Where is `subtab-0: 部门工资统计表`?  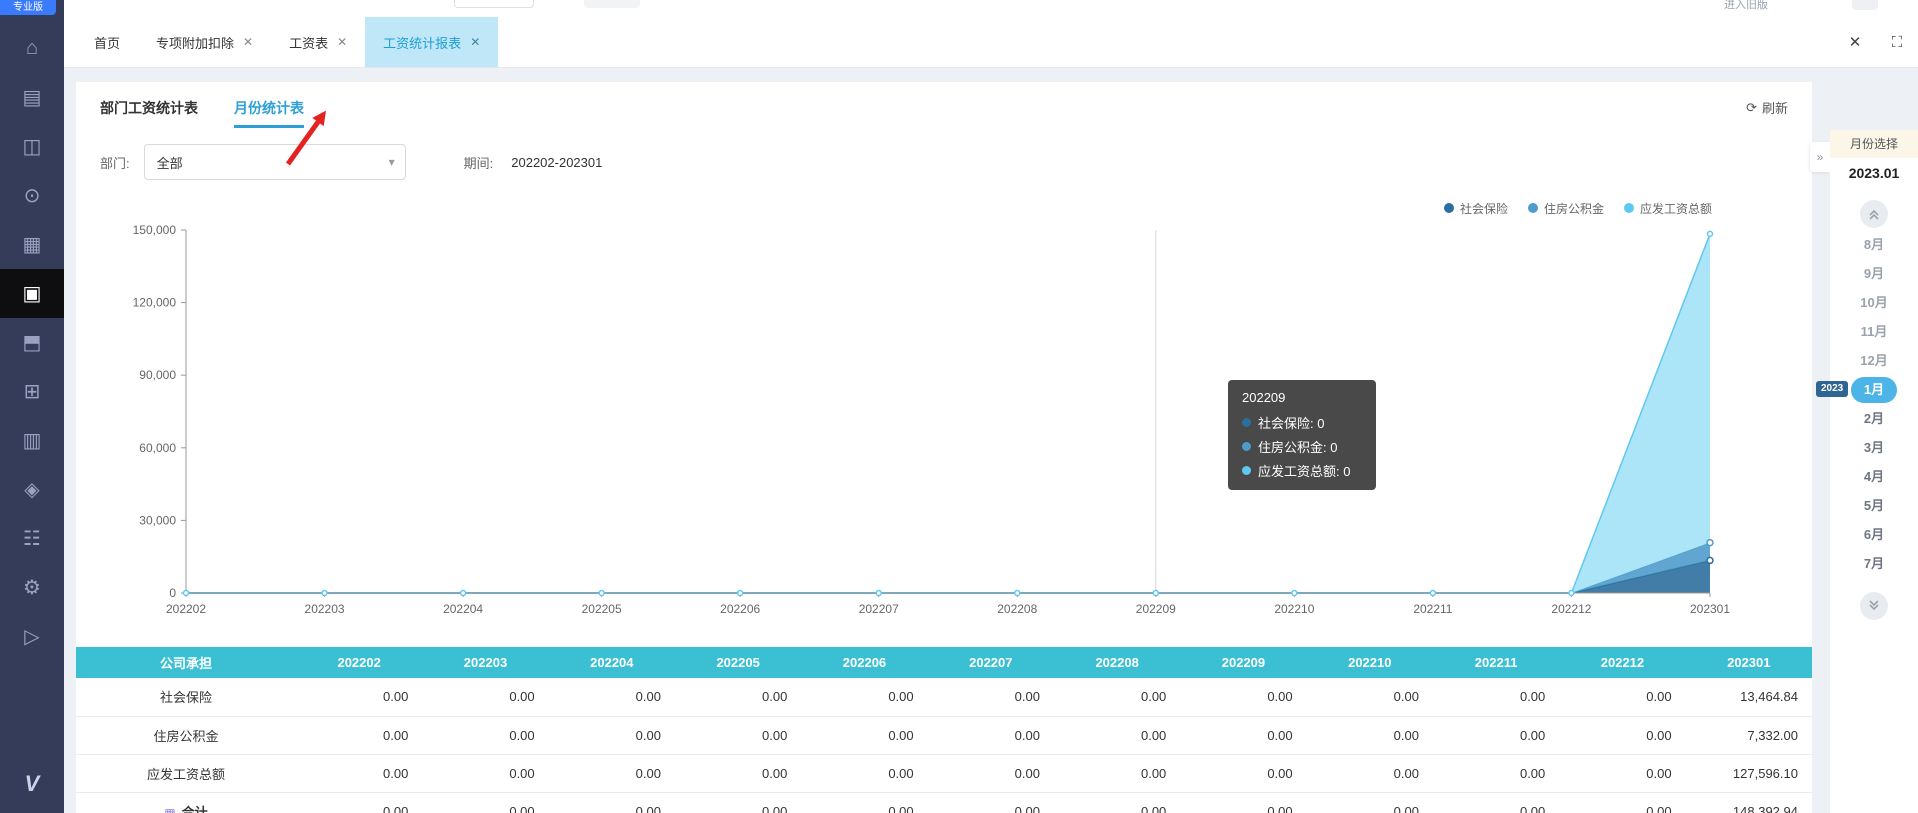
subtab-0: 部门工资统计表 is located at coordinates (149, 108).